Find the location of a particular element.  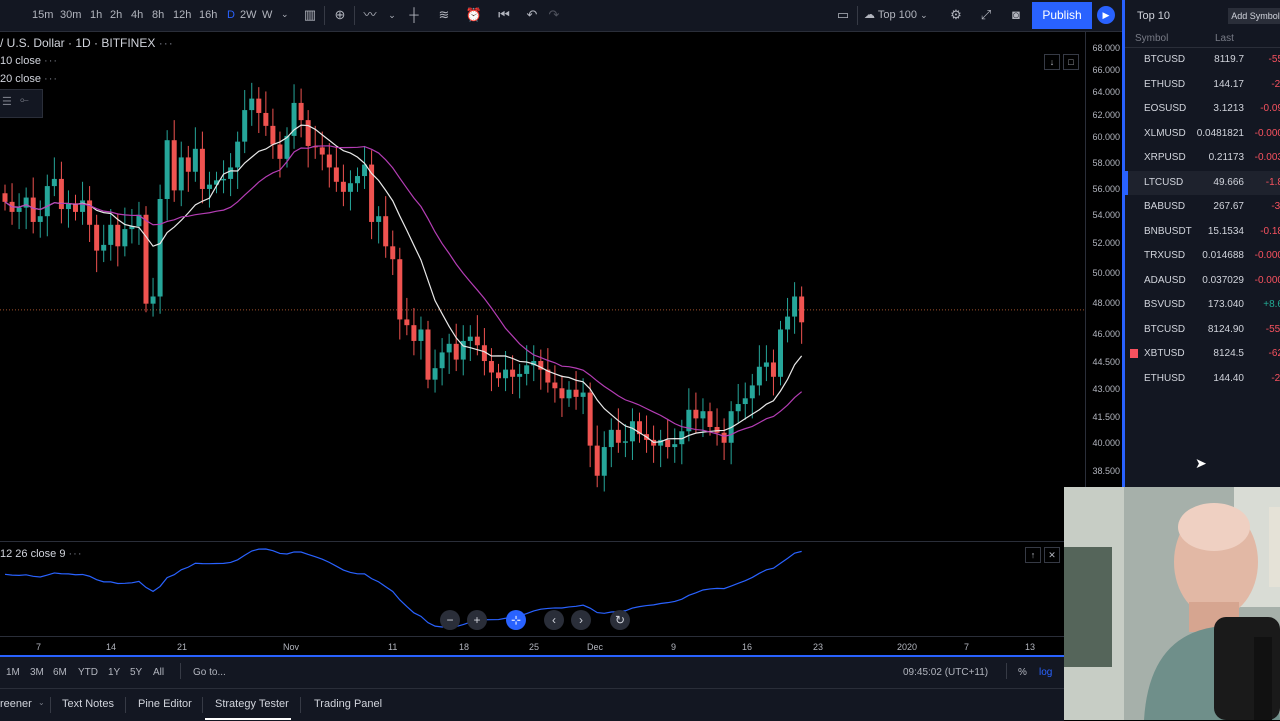

camera-icon: ◙ is located at coordinates (1016, 14).